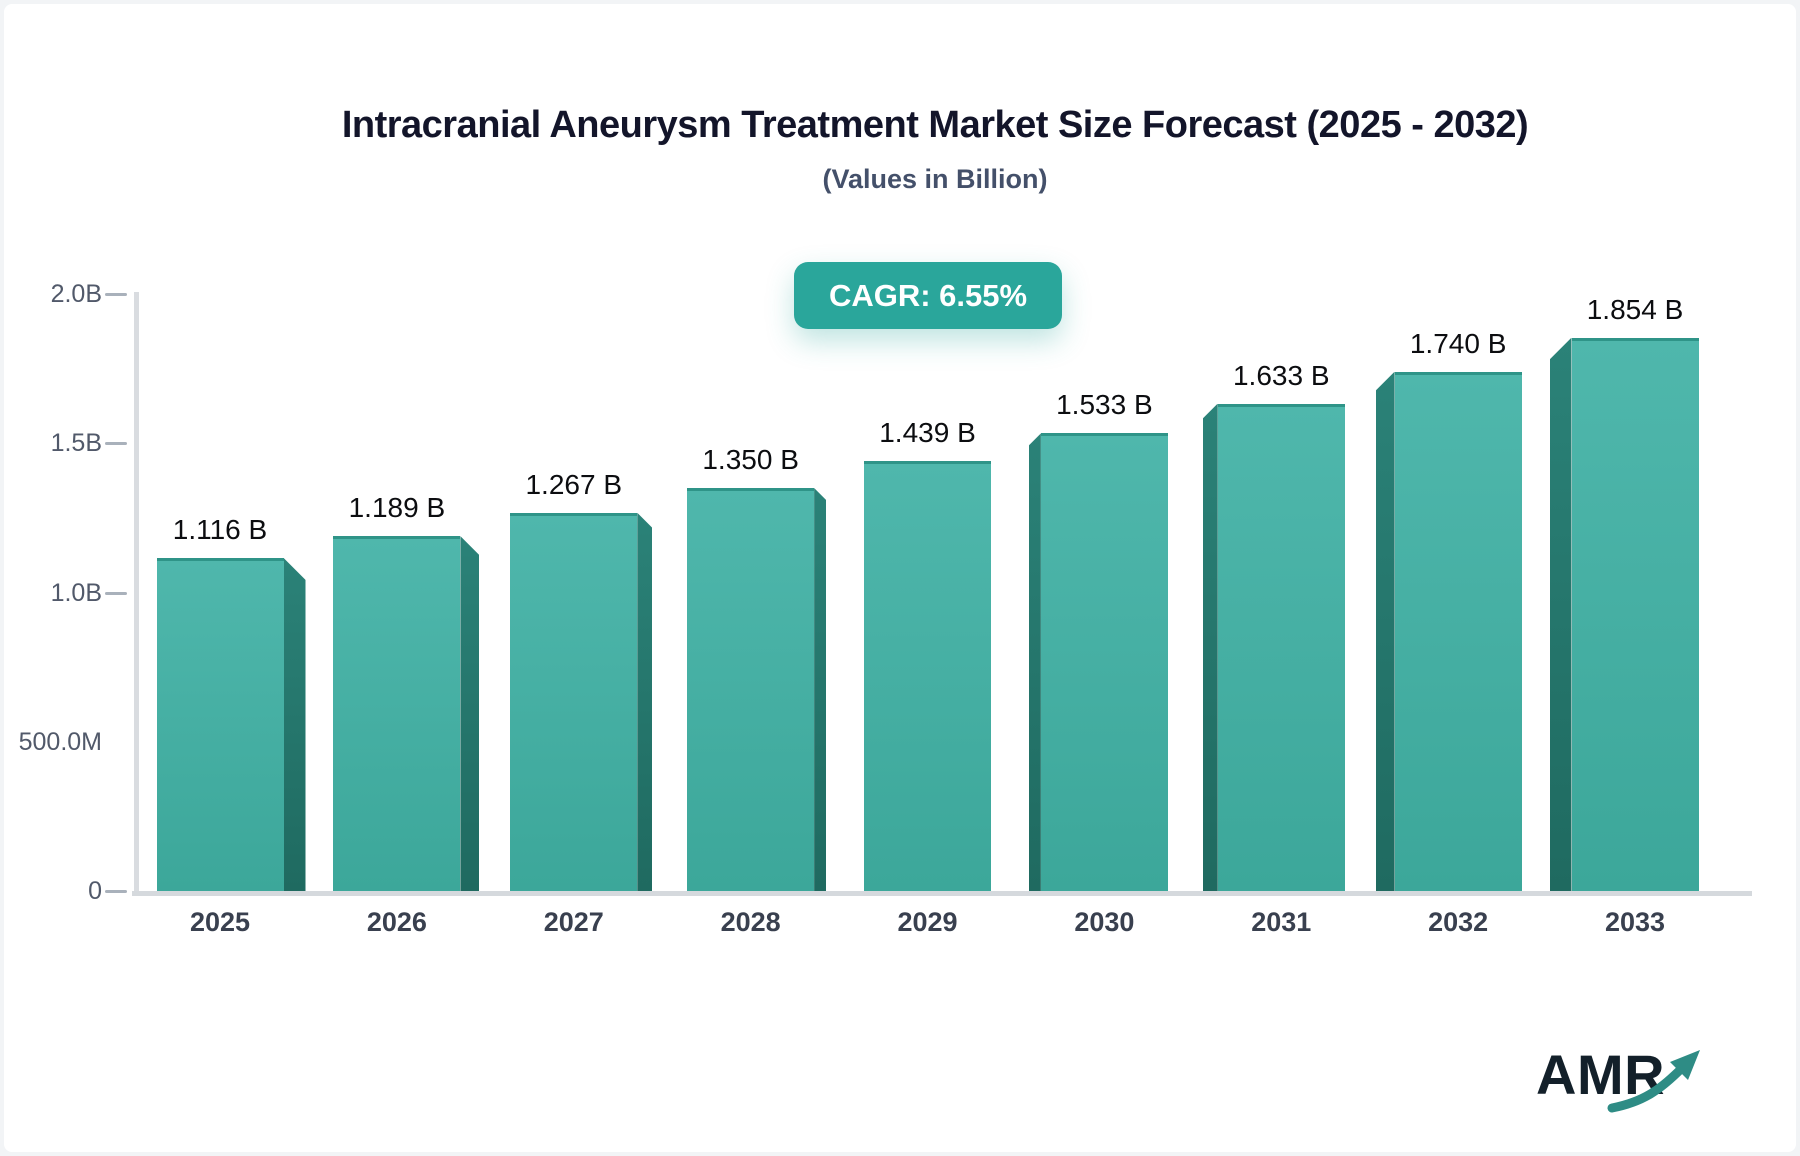 This screenshot has height=1156, width=1800. I want to click on bar-2026, so click(397, 713).